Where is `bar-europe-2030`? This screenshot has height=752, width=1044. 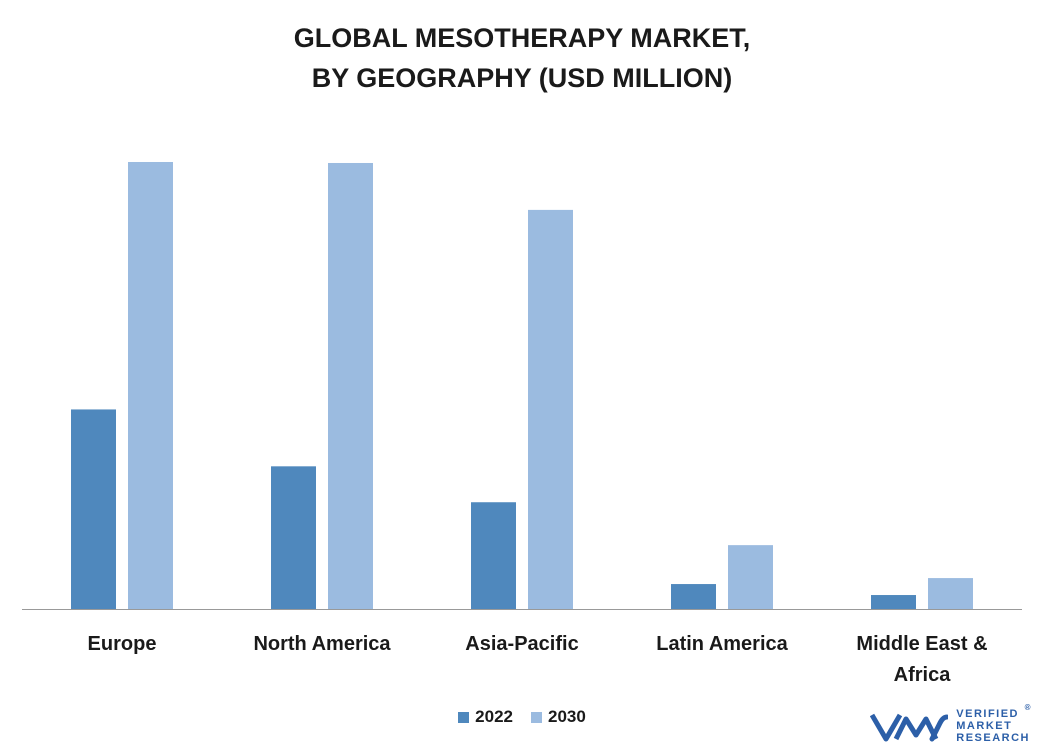
bar-europe-2030 is located at coordinates (150, 385).